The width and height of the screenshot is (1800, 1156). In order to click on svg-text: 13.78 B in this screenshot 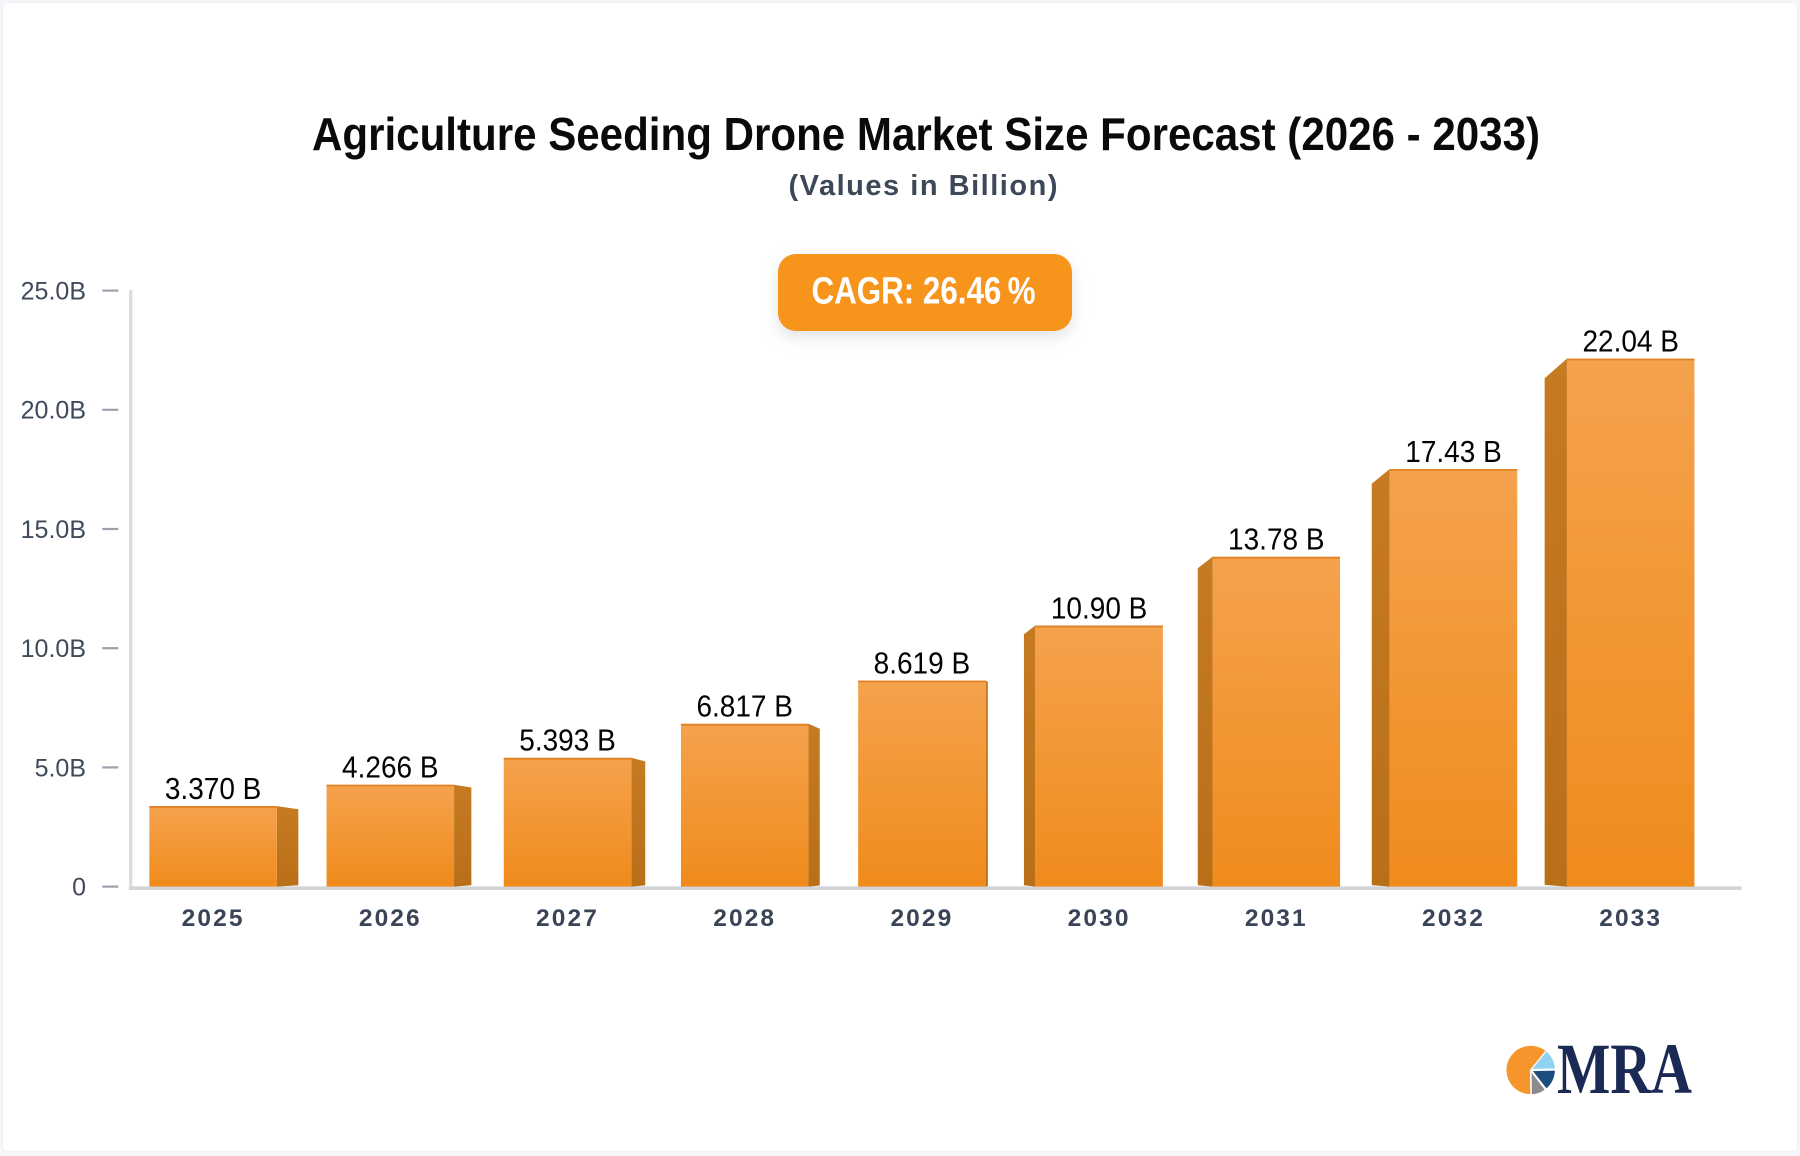, I will do `click(1276, 539)`.